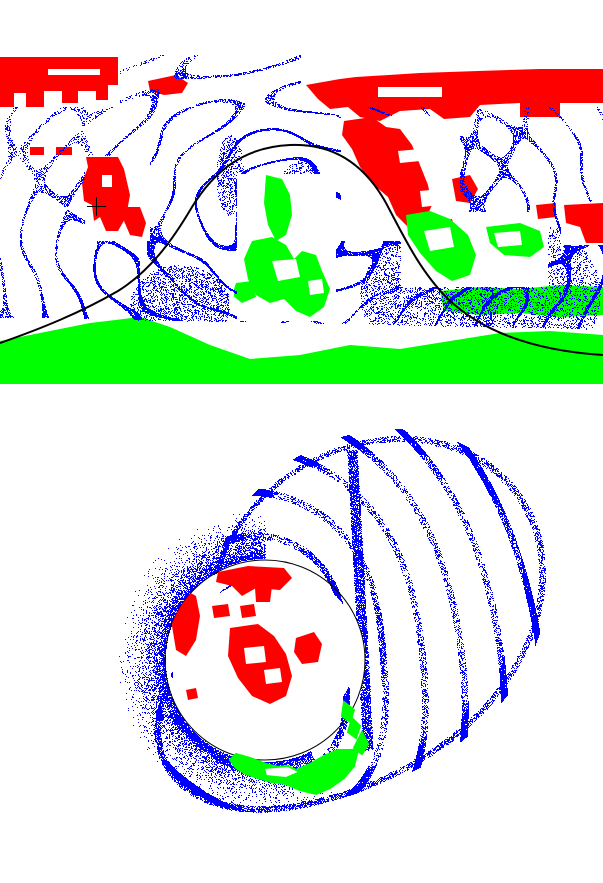 Image resolution: width=603 pixels, height=883 pixels. Describe the element at coordinates (96, 206) in the screenshot. I see `crosshair-marker` at that location.